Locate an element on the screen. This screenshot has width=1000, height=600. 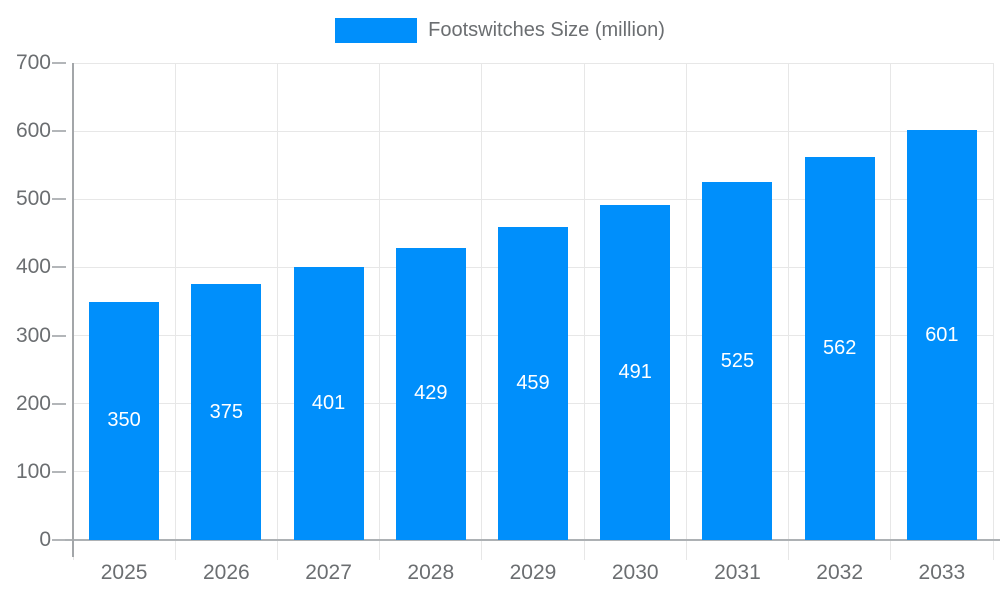
legend-swatch-icon is located at coordinates (376, 30).